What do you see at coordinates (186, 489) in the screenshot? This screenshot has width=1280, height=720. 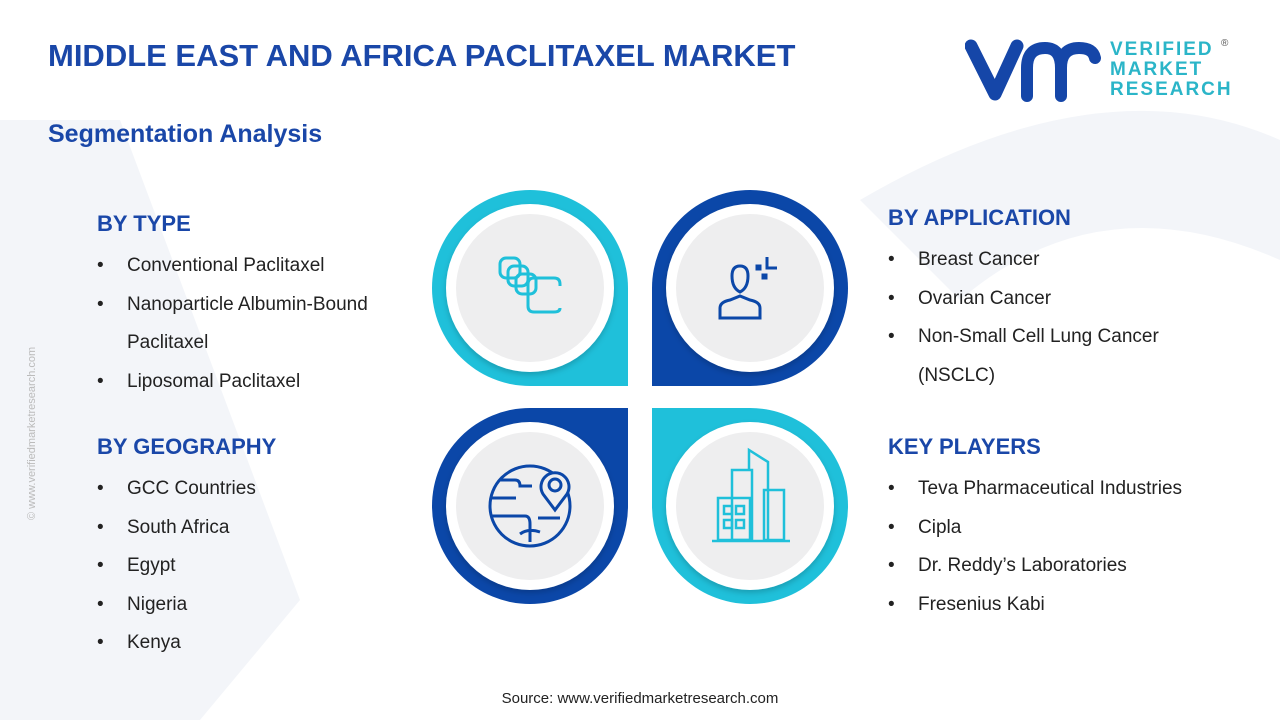 I see `list-item: GCC Countries` at bounding box center [186, 489].